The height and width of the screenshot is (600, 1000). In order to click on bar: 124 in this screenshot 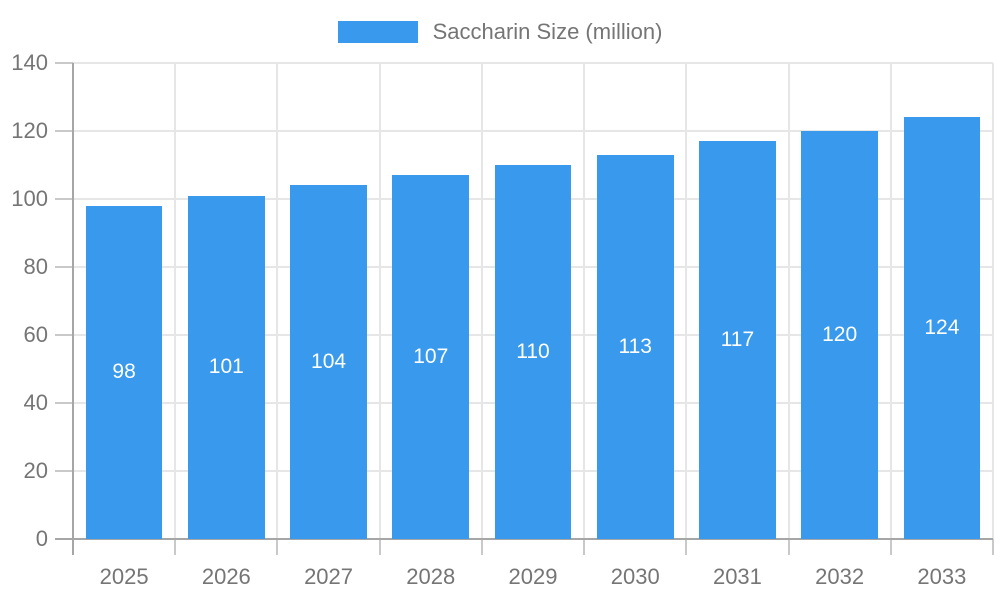, I will do `click(942, 328)`.